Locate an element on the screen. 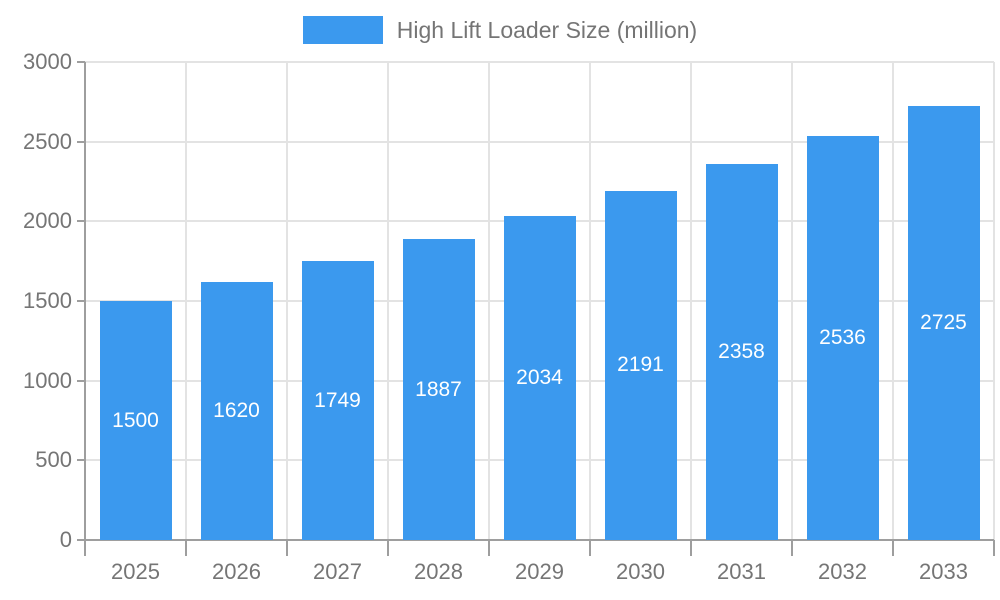 The height and width of the screenshot is (600, 1000). y-tick-label: 2000 is located at coordinates (47, 221).